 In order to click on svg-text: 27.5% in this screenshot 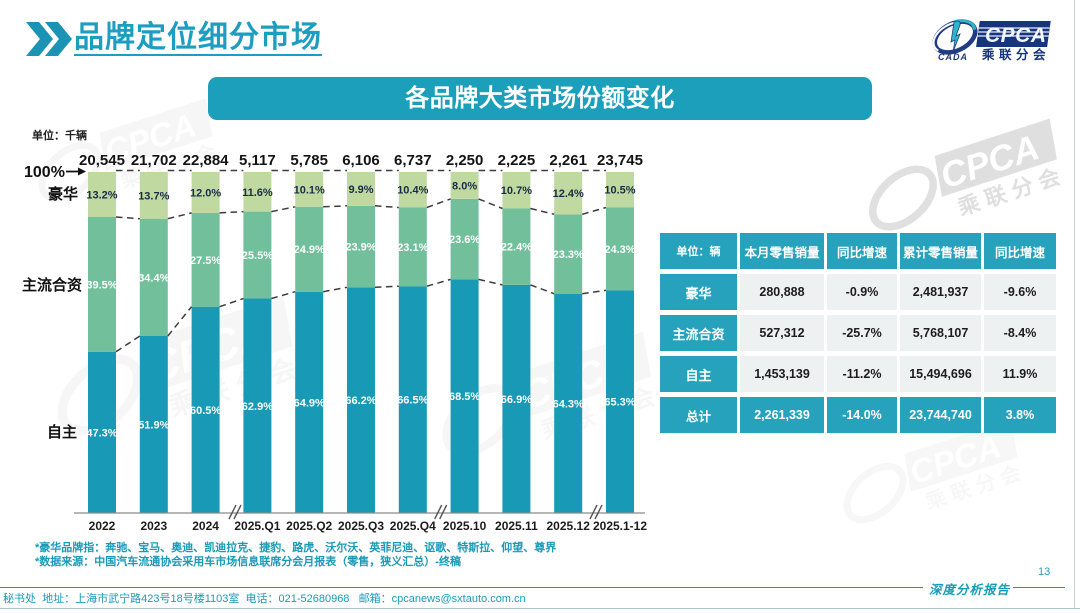, I will do `click(205, 261)`.